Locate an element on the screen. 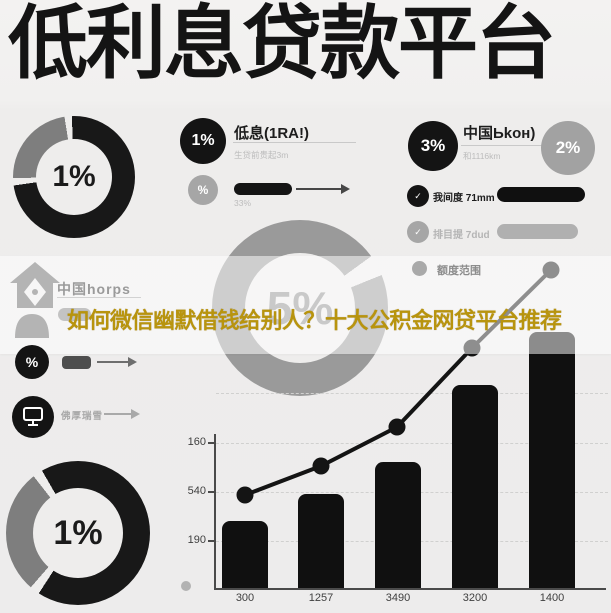  row-a-label: 我间度 71mm is located at coordinates (464, 198).